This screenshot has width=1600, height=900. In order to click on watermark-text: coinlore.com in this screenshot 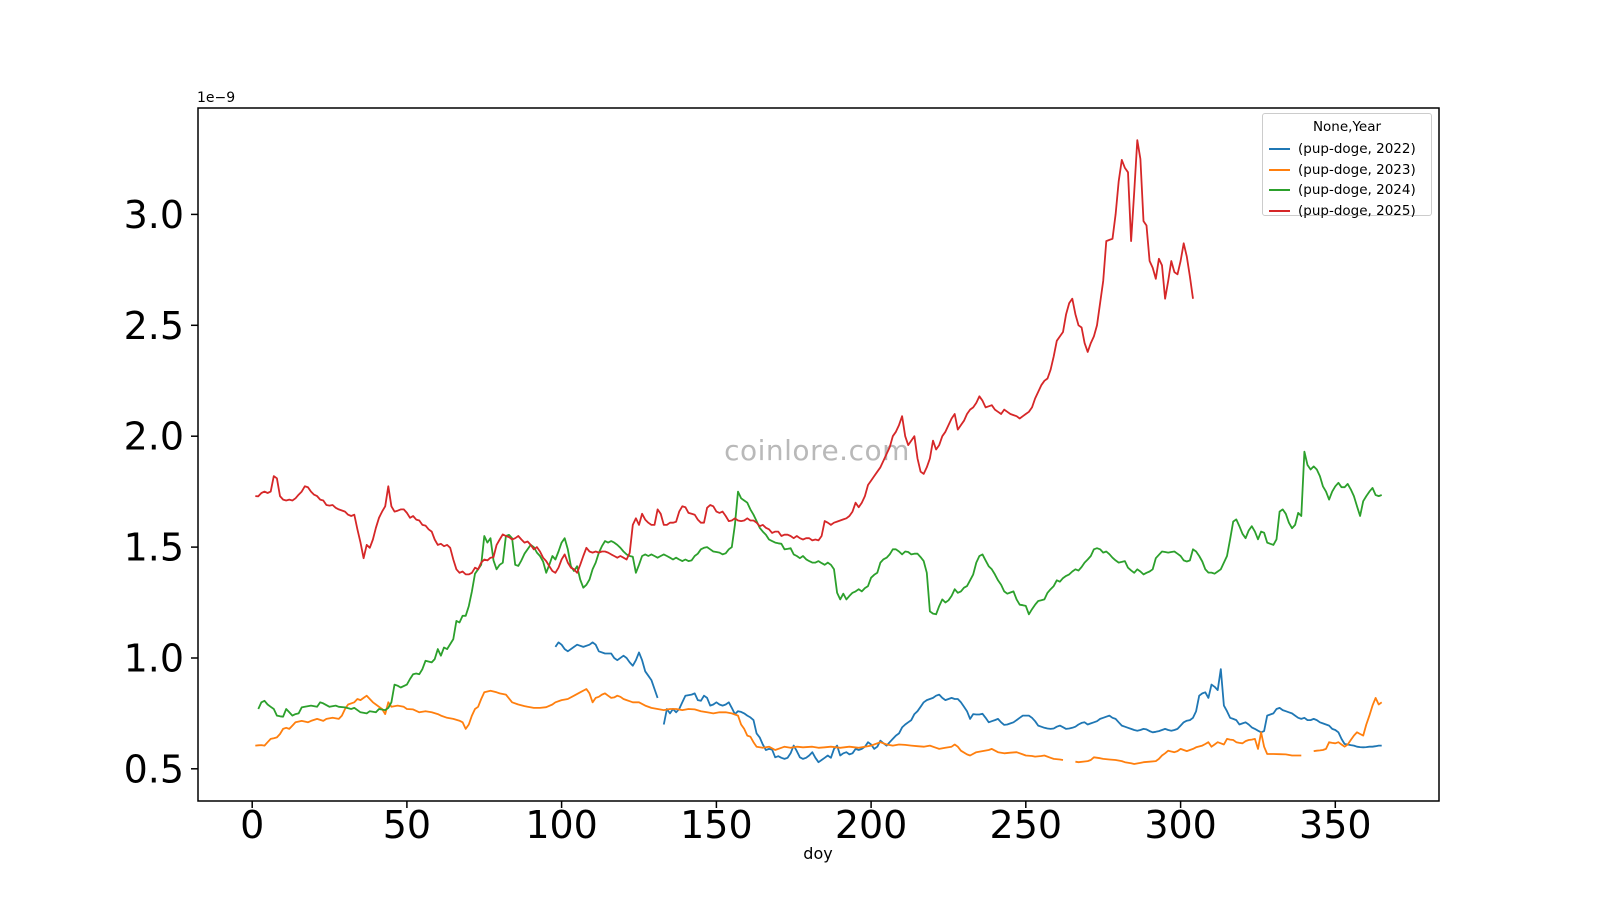, I will do `click(817, 450)`.